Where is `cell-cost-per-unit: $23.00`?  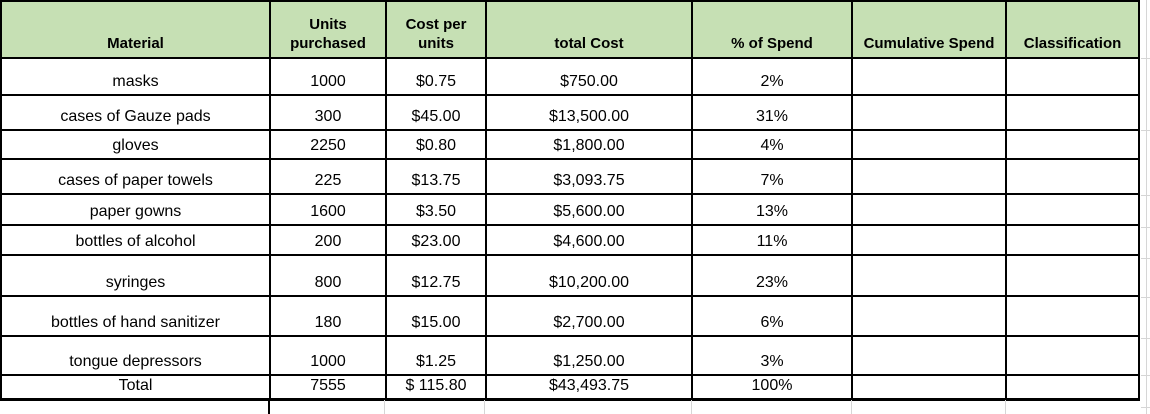 cell-cost-per-unit: $23.00 is located at coordinates (436, 240).